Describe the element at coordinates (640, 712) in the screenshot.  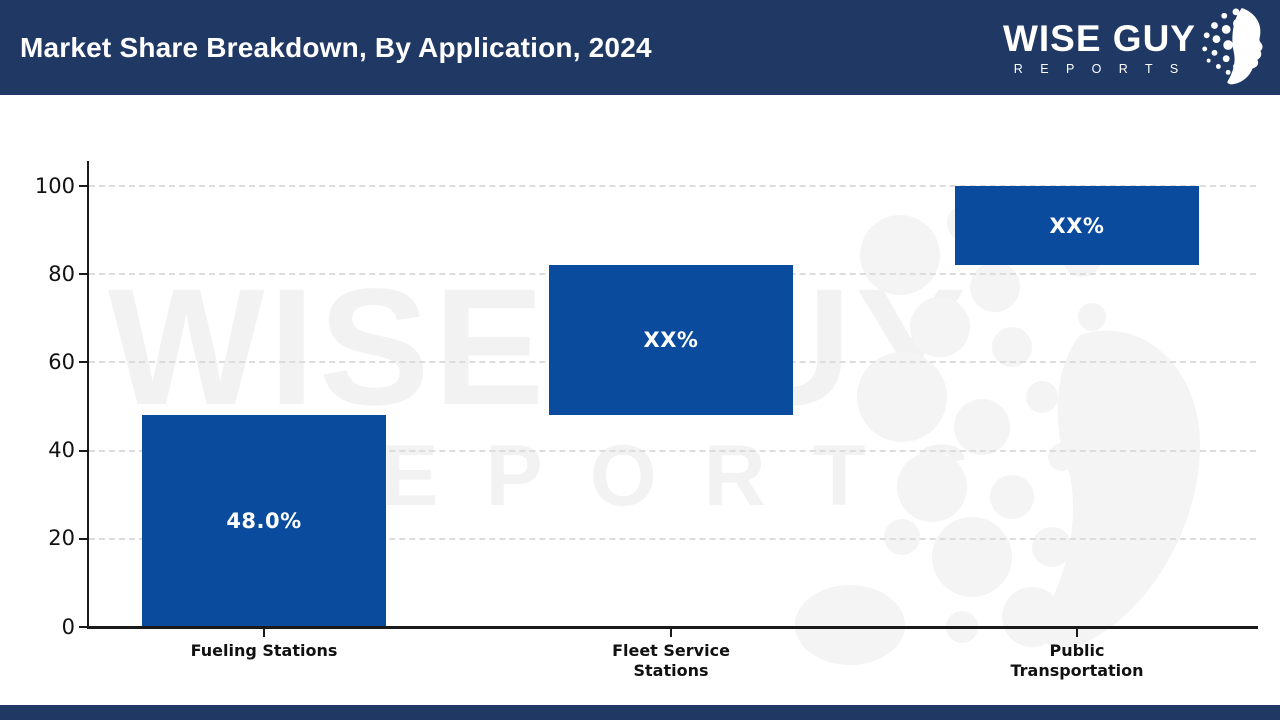
I see `footer-bar` at that location.